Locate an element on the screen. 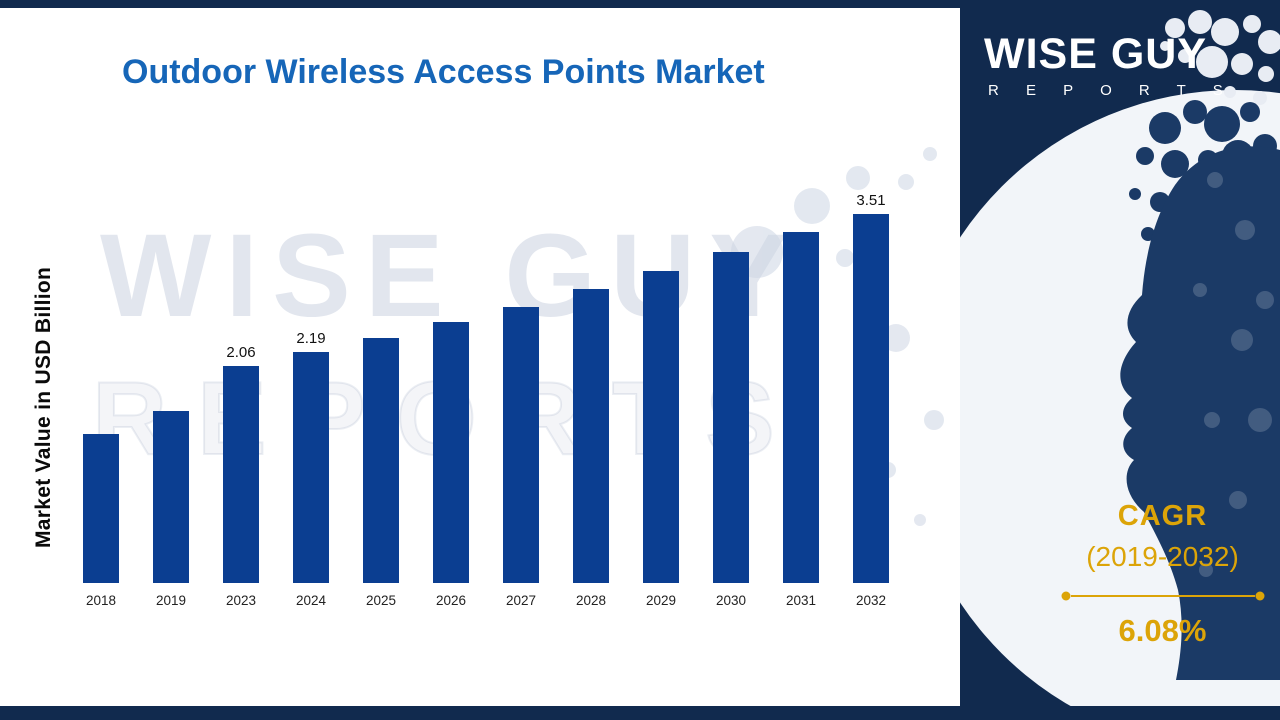 This screenshot has height=720, width=1280. brand-subtitle: R E P O R T S is located at coordinates (1111, 90).